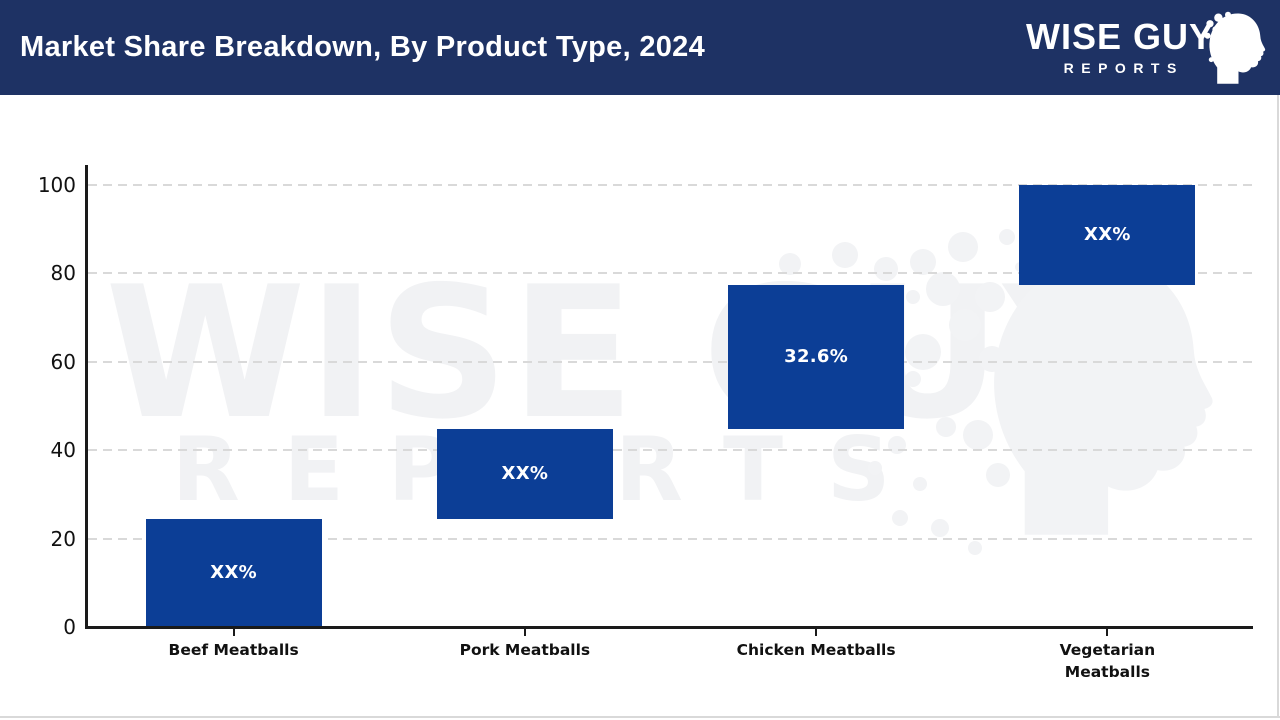  Describe the element at coordinates (1123, 68) in the screenshot. I see `brand-subtitle: REPORTS` at that location.